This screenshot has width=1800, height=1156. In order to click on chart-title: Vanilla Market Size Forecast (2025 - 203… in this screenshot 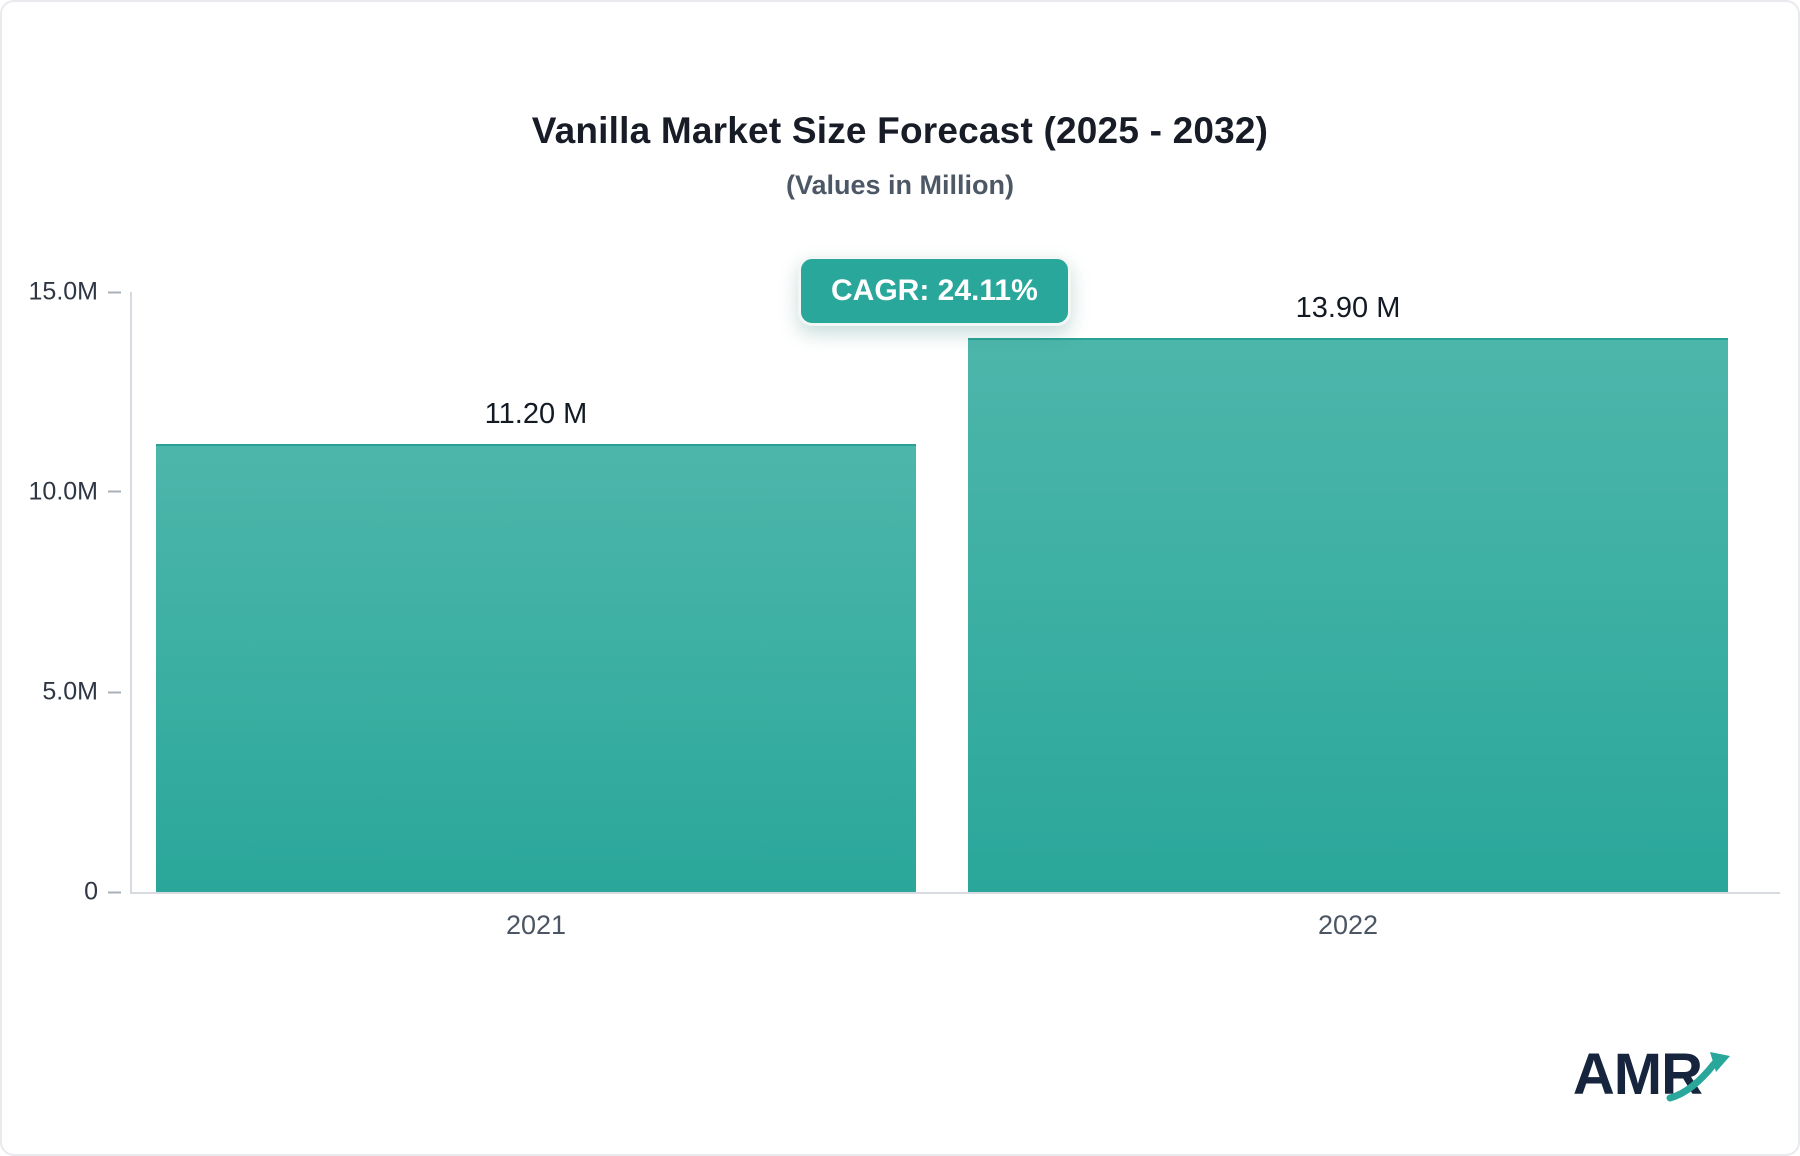, I will do `click(900, 130)`.